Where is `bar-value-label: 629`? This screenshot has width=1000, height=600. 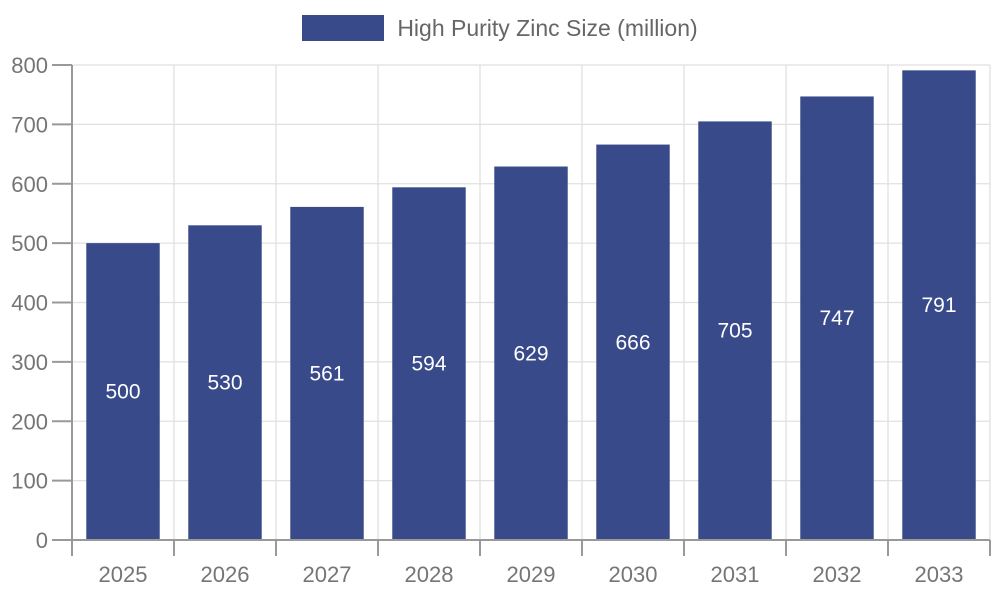
bar-value-label: 629 is located at coordinates (530, 353).